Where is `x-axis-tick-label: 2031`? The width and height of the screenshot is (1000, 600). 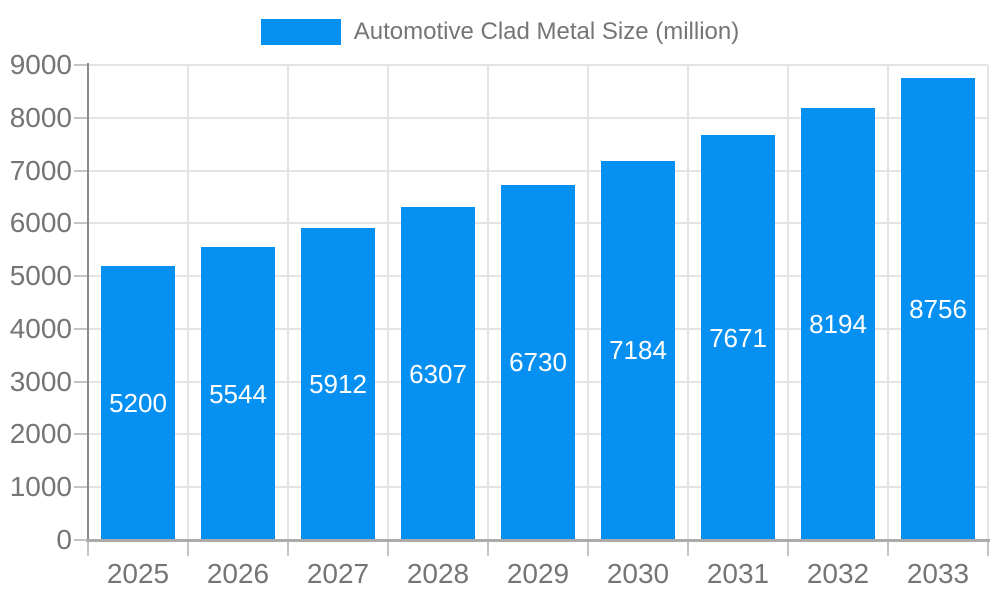
x-axis-tick-label: 2031 is located at coordinates (738, 573).